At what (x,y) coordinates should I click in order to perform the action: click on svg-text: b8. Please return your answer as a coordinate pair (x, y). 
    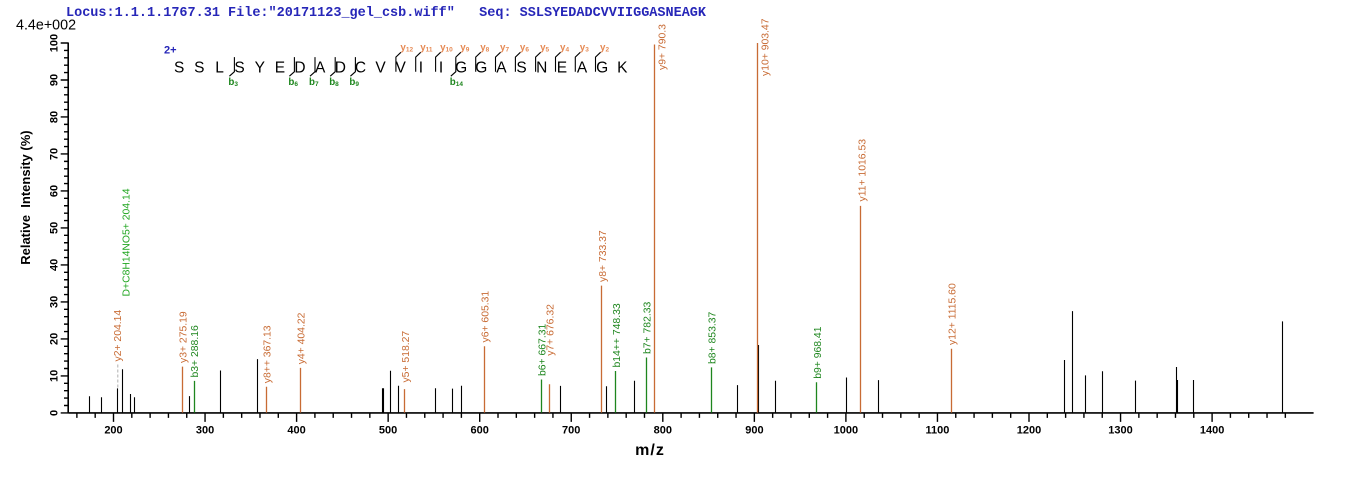
    Looking at the image, I should click on (334, 82).